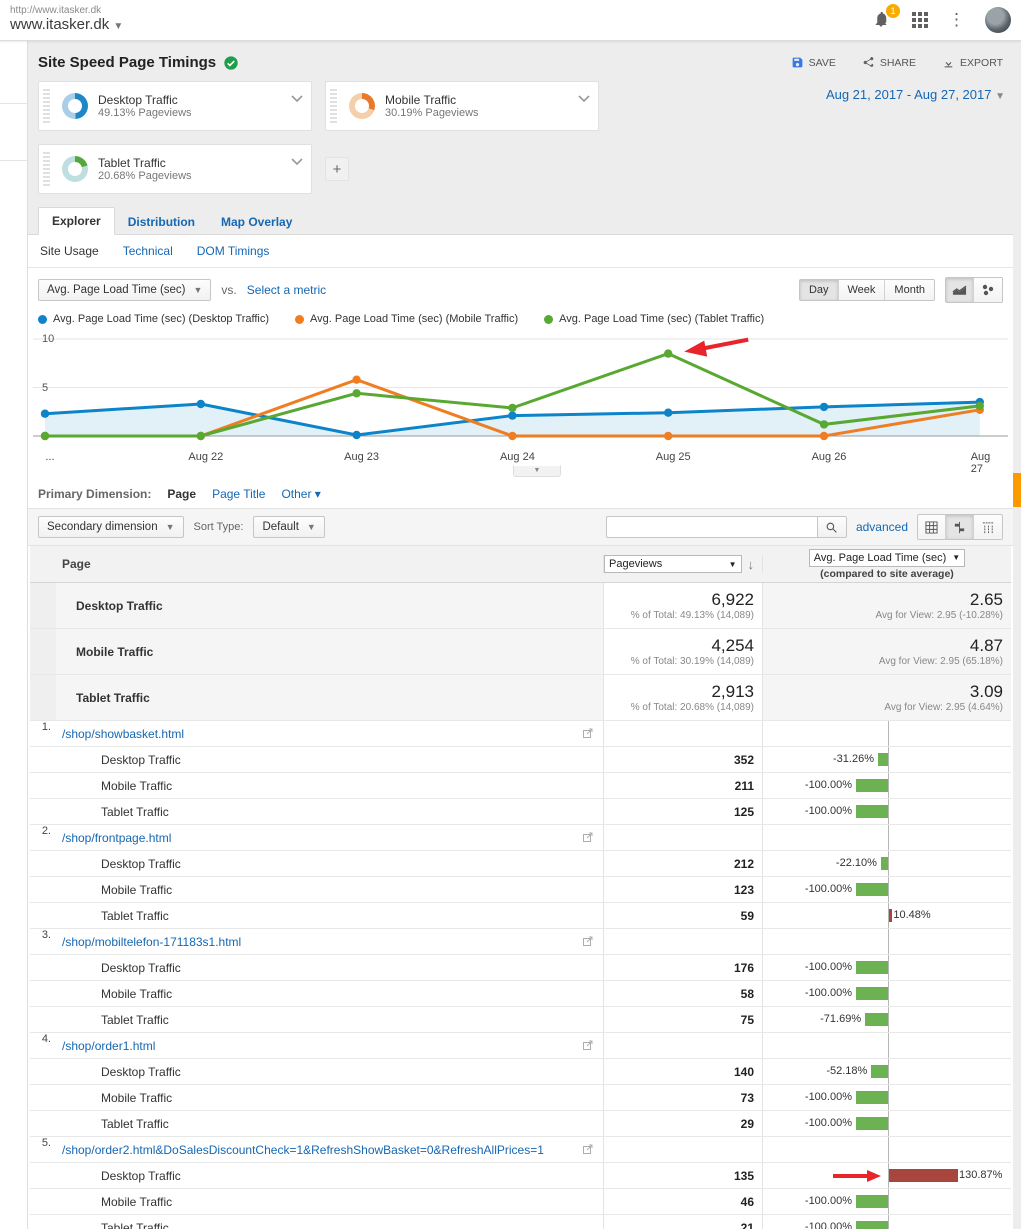  Describe the element at coordinates (915, 94) in the screenshot. I see `date-range-selector: Aug 21, 2017 - Aug 27, 2017 ▼` at that location.